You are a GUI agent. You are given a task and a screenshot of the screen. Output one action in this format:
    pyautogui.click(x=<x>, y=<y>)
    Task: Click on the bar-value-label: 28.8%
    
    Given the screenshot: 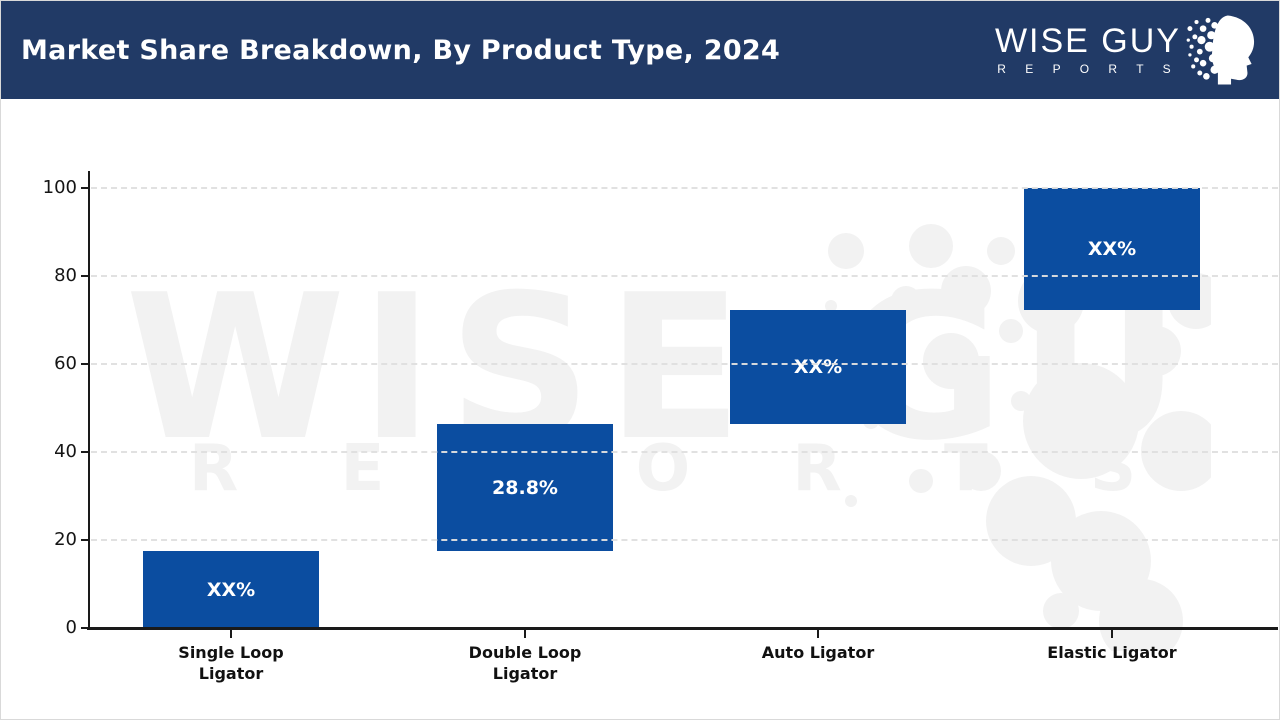 What is the action you would take?
    pyautogui.click(x=525, y=487)
    